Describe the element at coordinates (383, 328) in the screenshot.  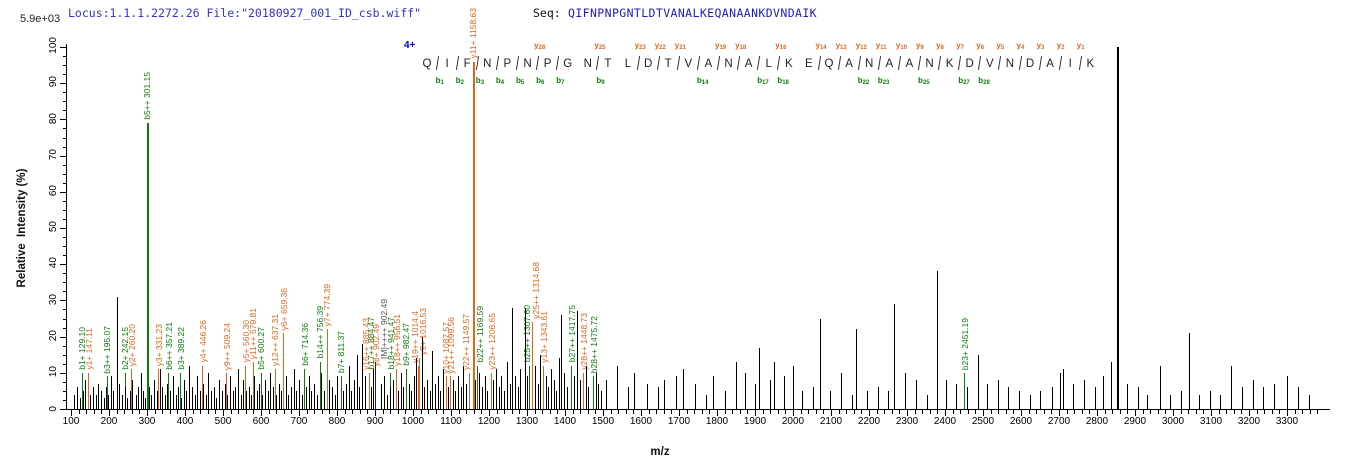
I see `peak-label-precursor: [M]++++ 902.49` at that location.